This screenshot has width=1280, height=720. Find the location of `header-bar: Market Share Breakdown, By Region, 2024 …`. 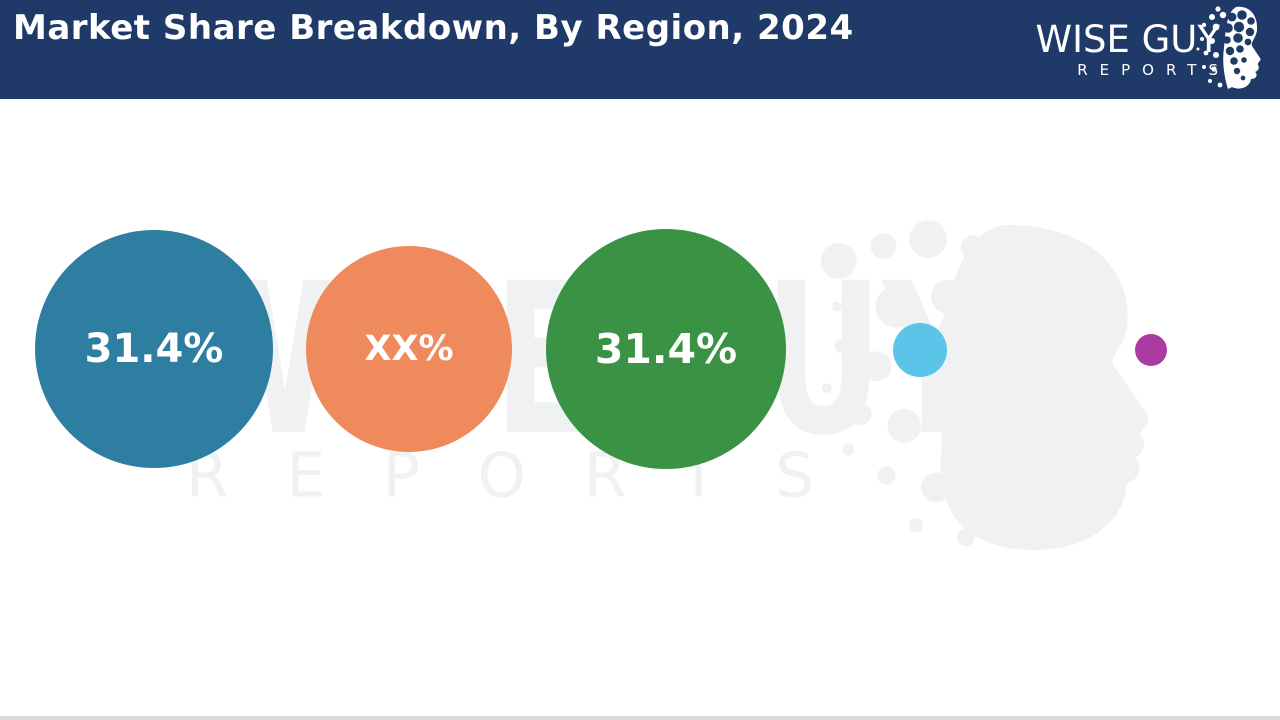

header-bar: Market Share Breakdown, By Region, 2024 … is located at coordinates (640, 49).